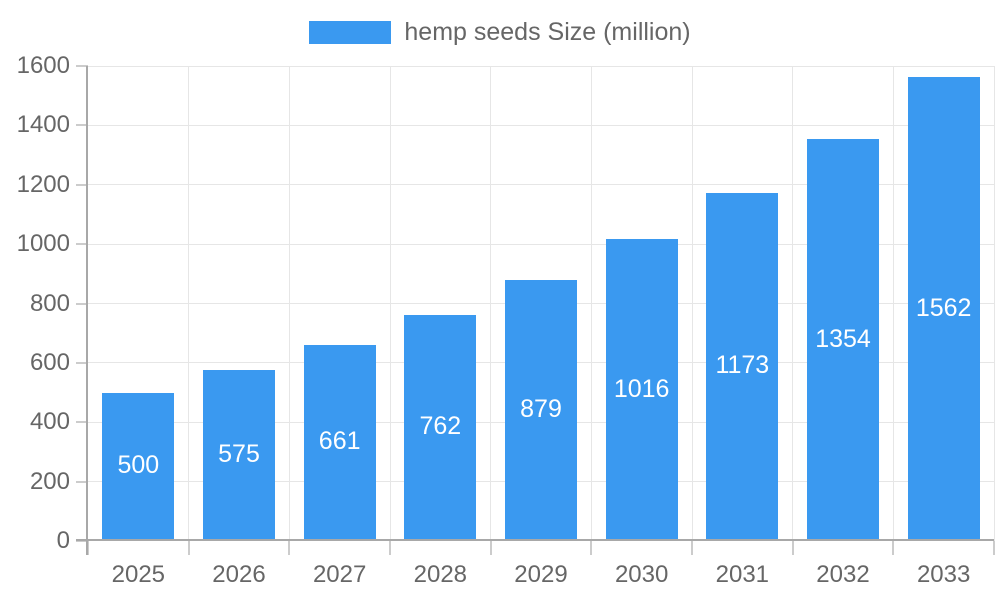  Describe the element at coordinates (440, 574) in the screenshot. I see `x-axis-tick-label: 2028` at that location.